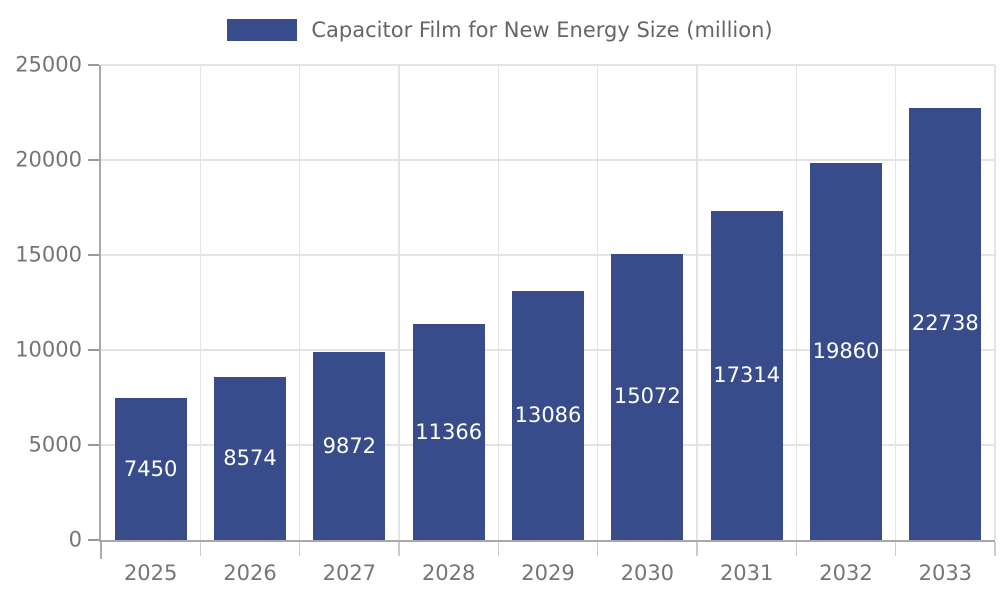 The height and width of the screenshot is (600, 1000). I want to click on legend-swatch, so click(262, 30).